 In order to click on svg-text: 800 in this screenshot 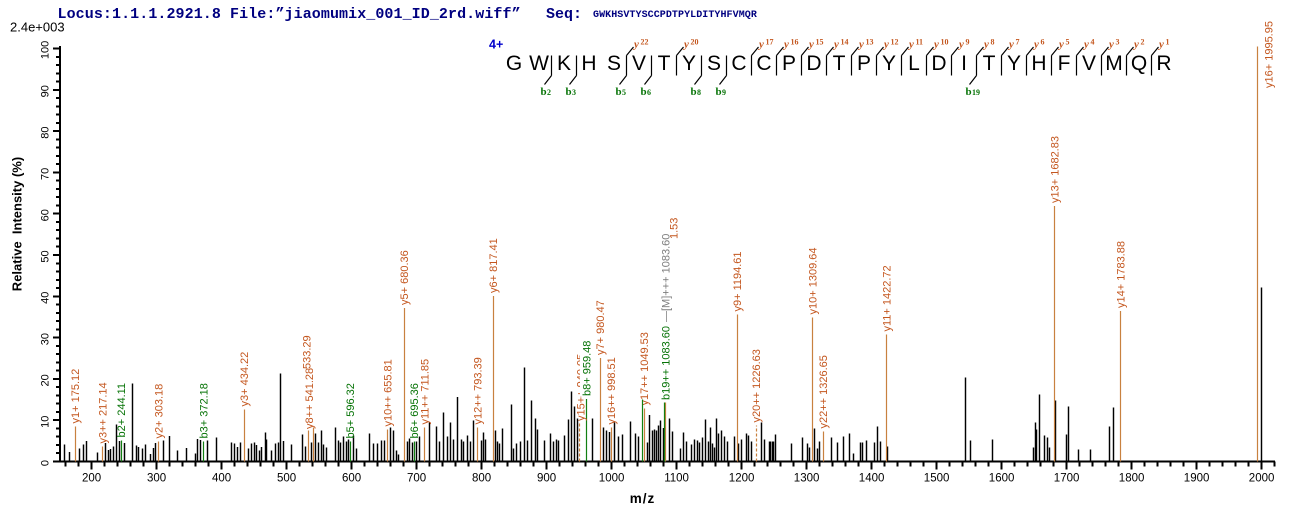, I will do `click(481, 479)`.